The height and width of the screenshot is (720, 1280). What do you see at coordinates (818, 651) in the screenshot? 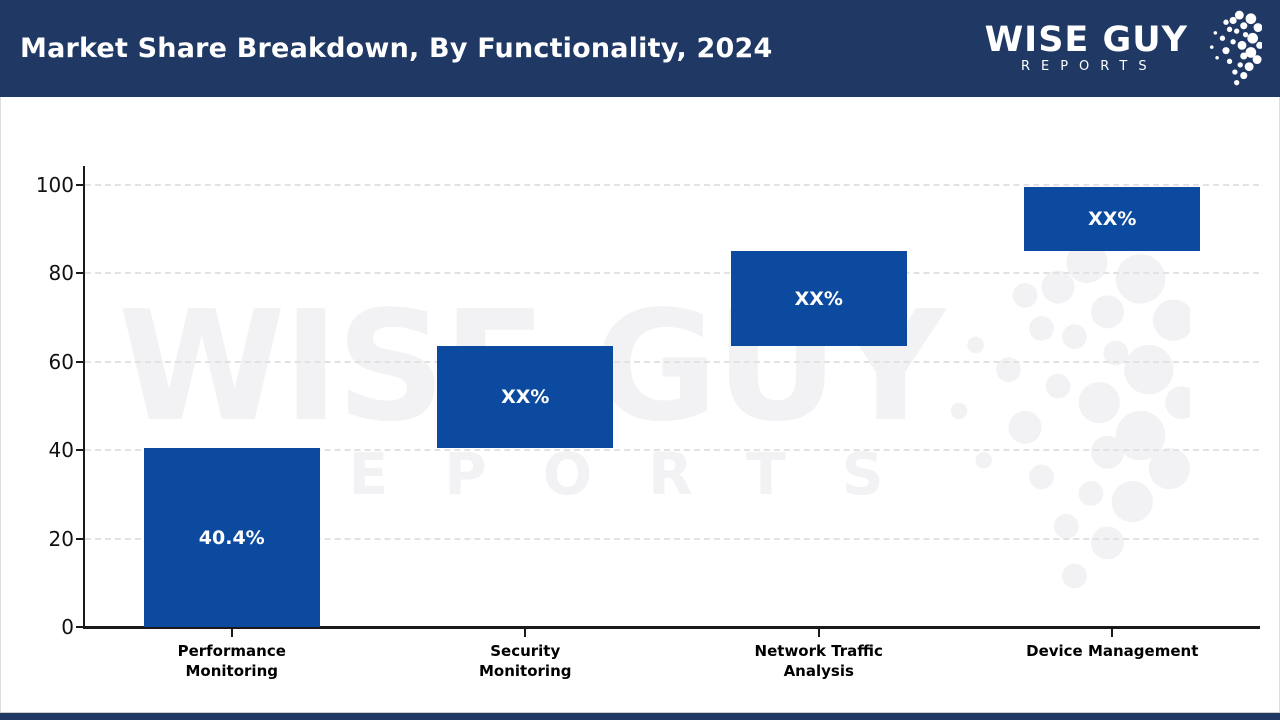
I see `x-category-label-line: Network Traffic` at bounding box center [818, 651].